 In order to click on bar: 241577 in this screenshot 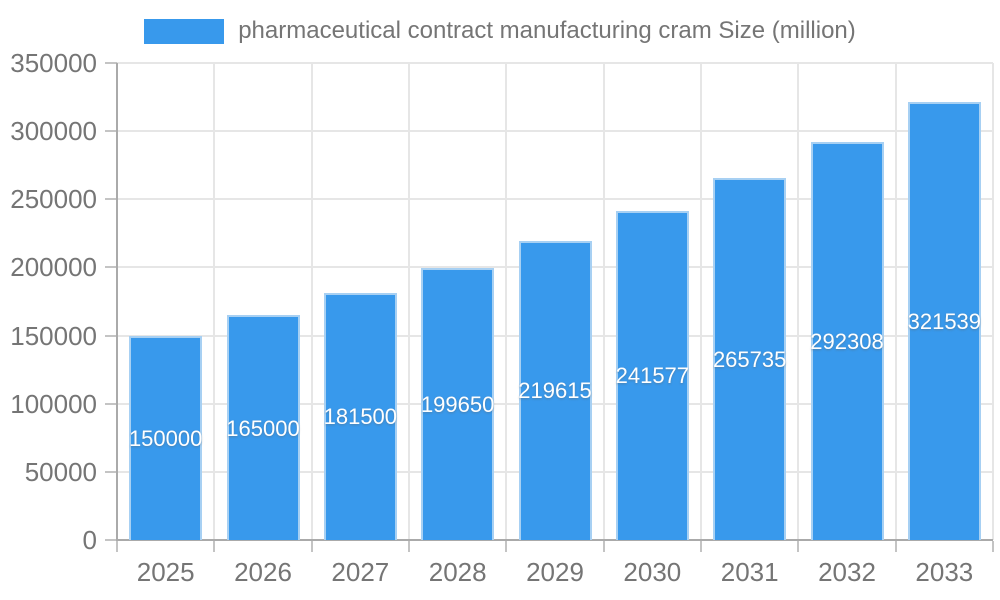, I will do `click(652, 375)`.